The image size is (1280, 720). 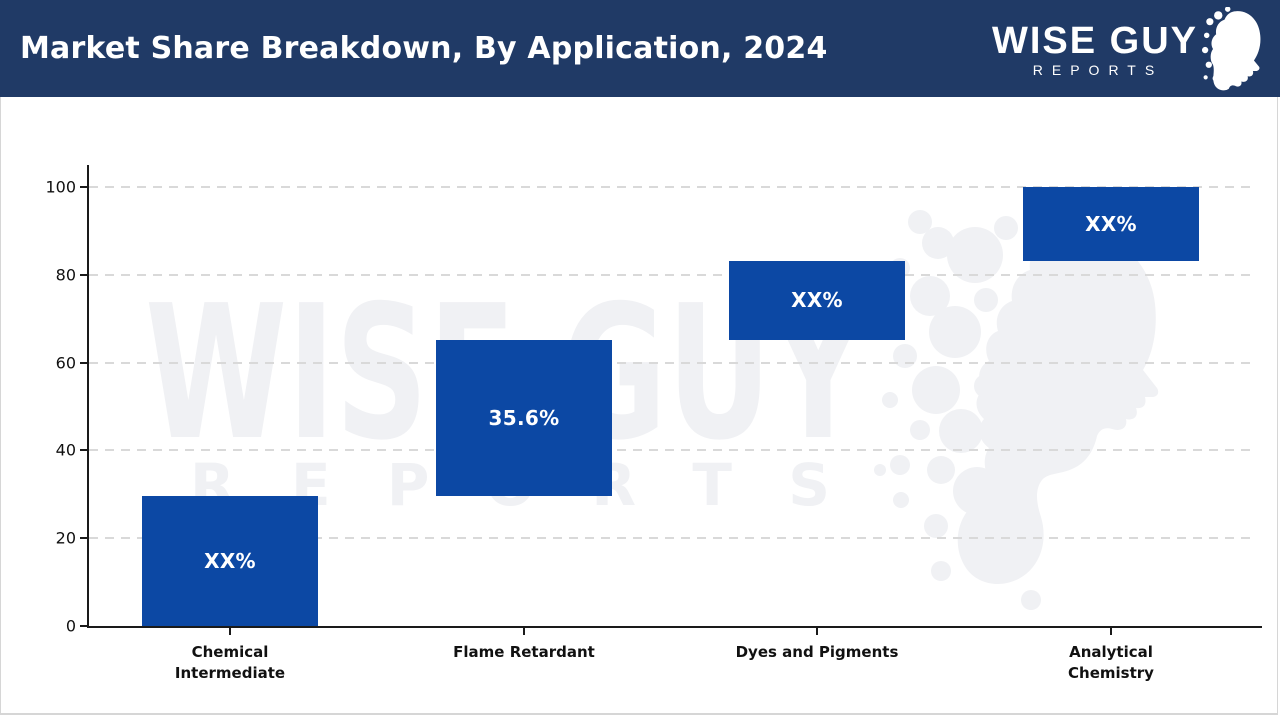 I want to click on y-tick-label-80: 80, so click(x=65, y=275).